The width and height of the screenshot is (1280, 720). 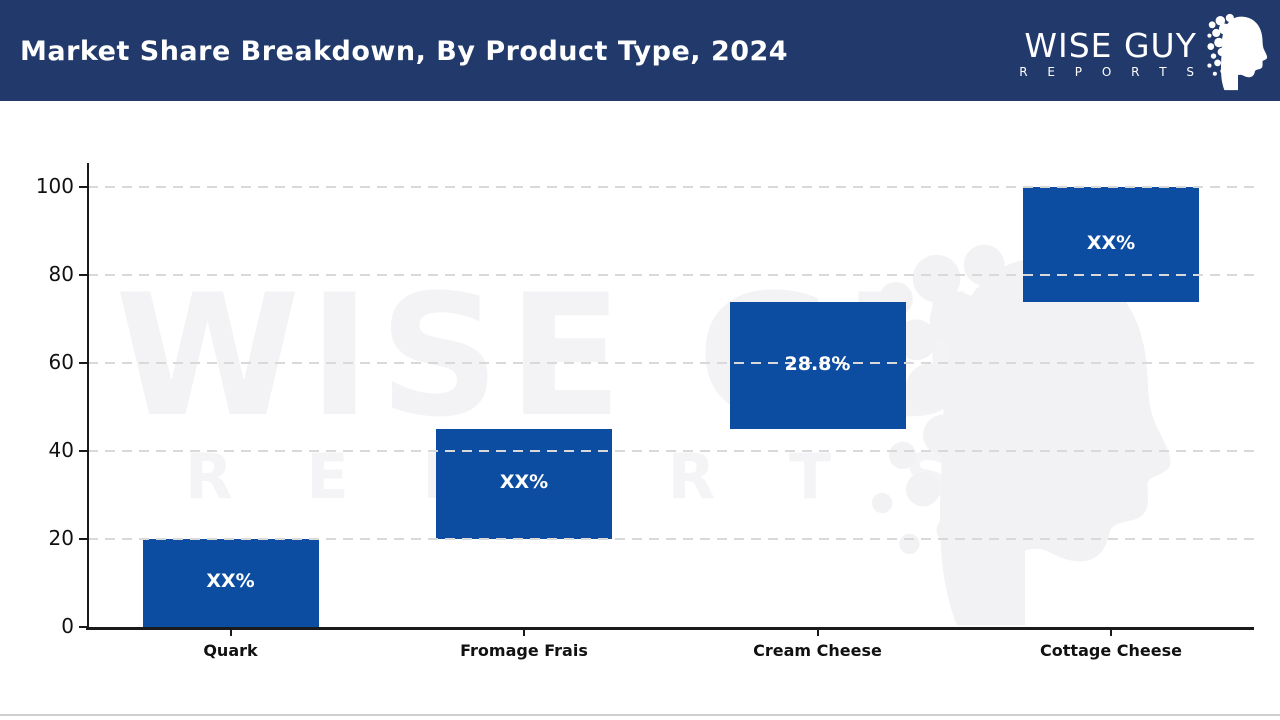 I want to click on x-tick-label: Cottage Cheese, so click(x=1111, y=650).